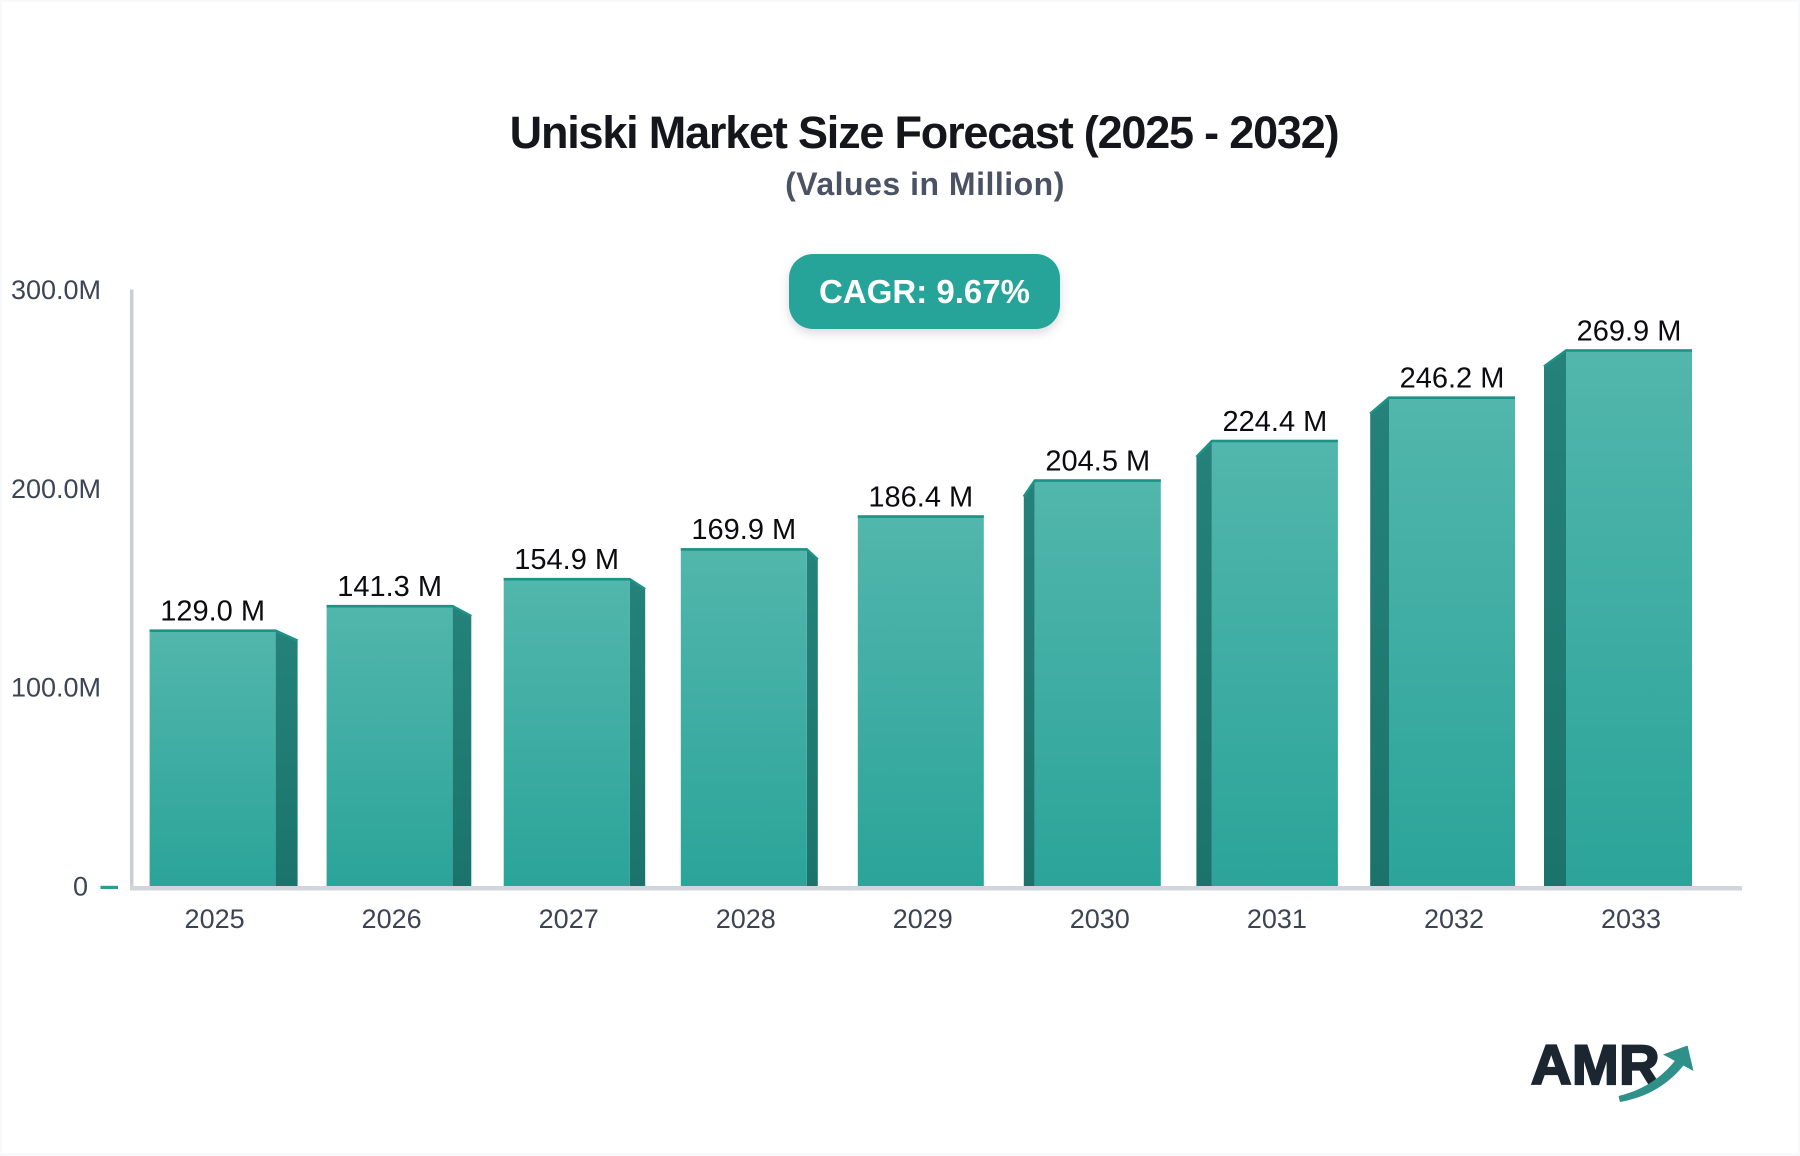 Image resolution: width=1800 pixels, height=1156 pixels. What do you see at coordinates (392, 919) in the screenshot?
I see `svg-text: 2026` at bounding box center [392, 919].